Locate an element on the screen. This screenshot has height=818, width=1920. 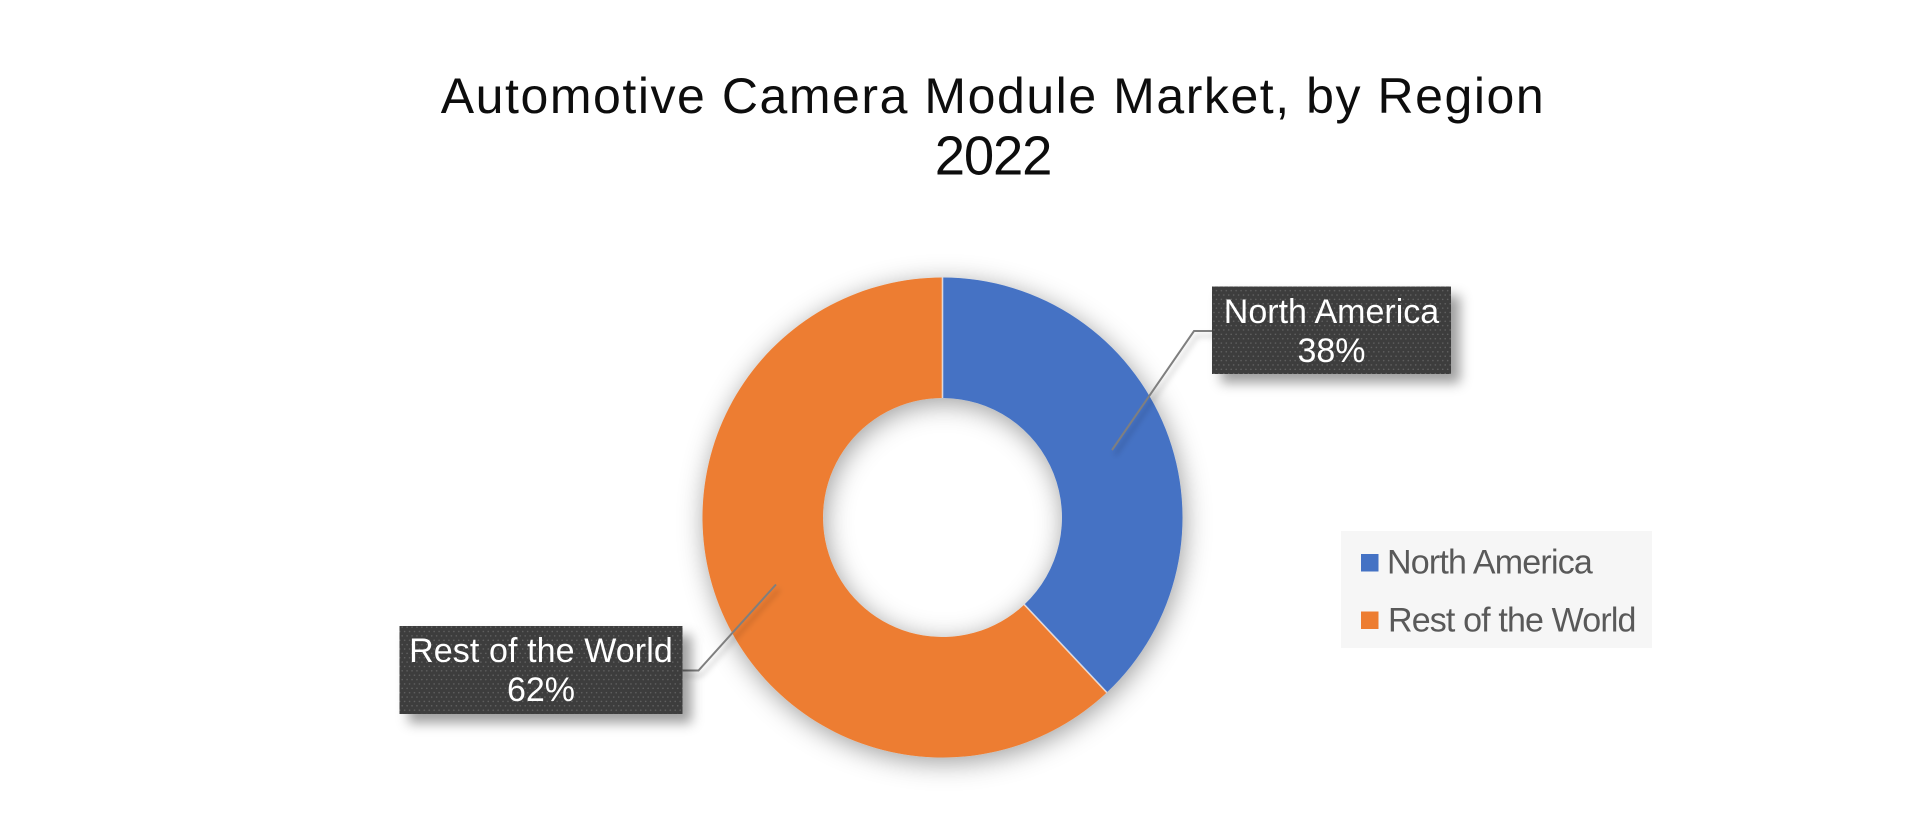
svg-text: 62% is located at coordinates (541, 690).